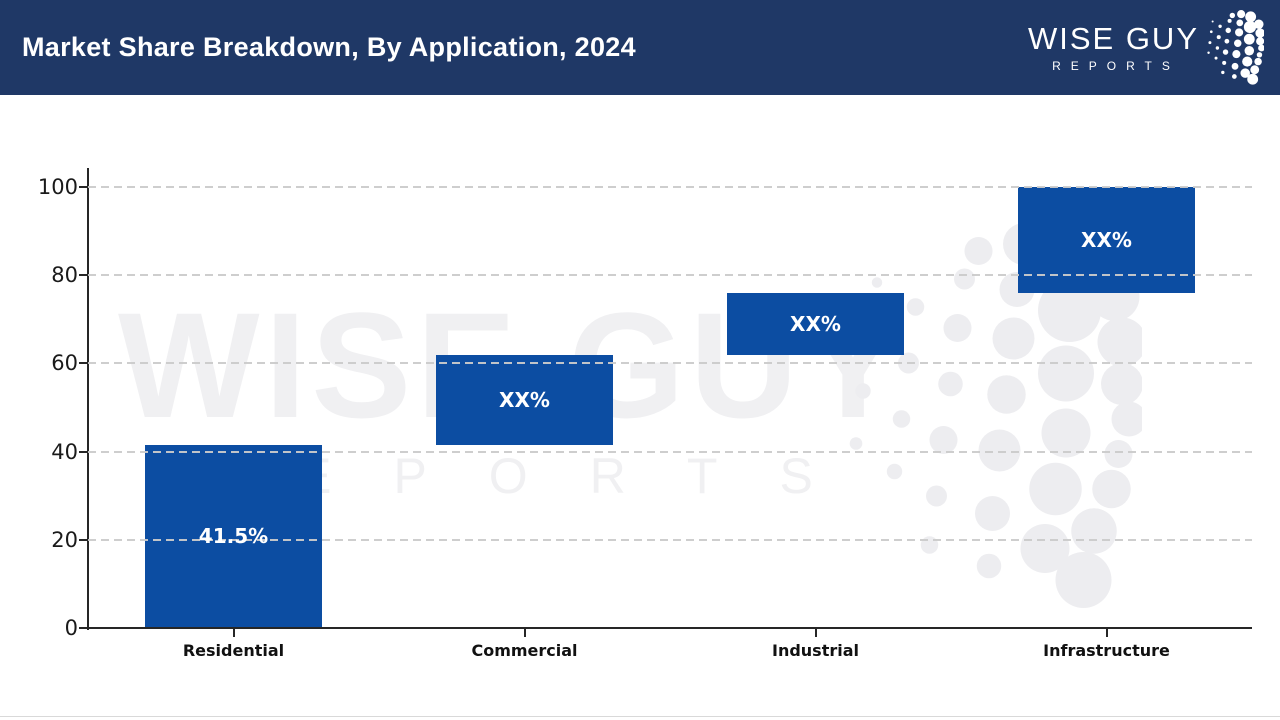  What do you see at coordinates (815, 633) in the screenshot?
I see `x-tick-industrial` at bounding box center [815, 633].